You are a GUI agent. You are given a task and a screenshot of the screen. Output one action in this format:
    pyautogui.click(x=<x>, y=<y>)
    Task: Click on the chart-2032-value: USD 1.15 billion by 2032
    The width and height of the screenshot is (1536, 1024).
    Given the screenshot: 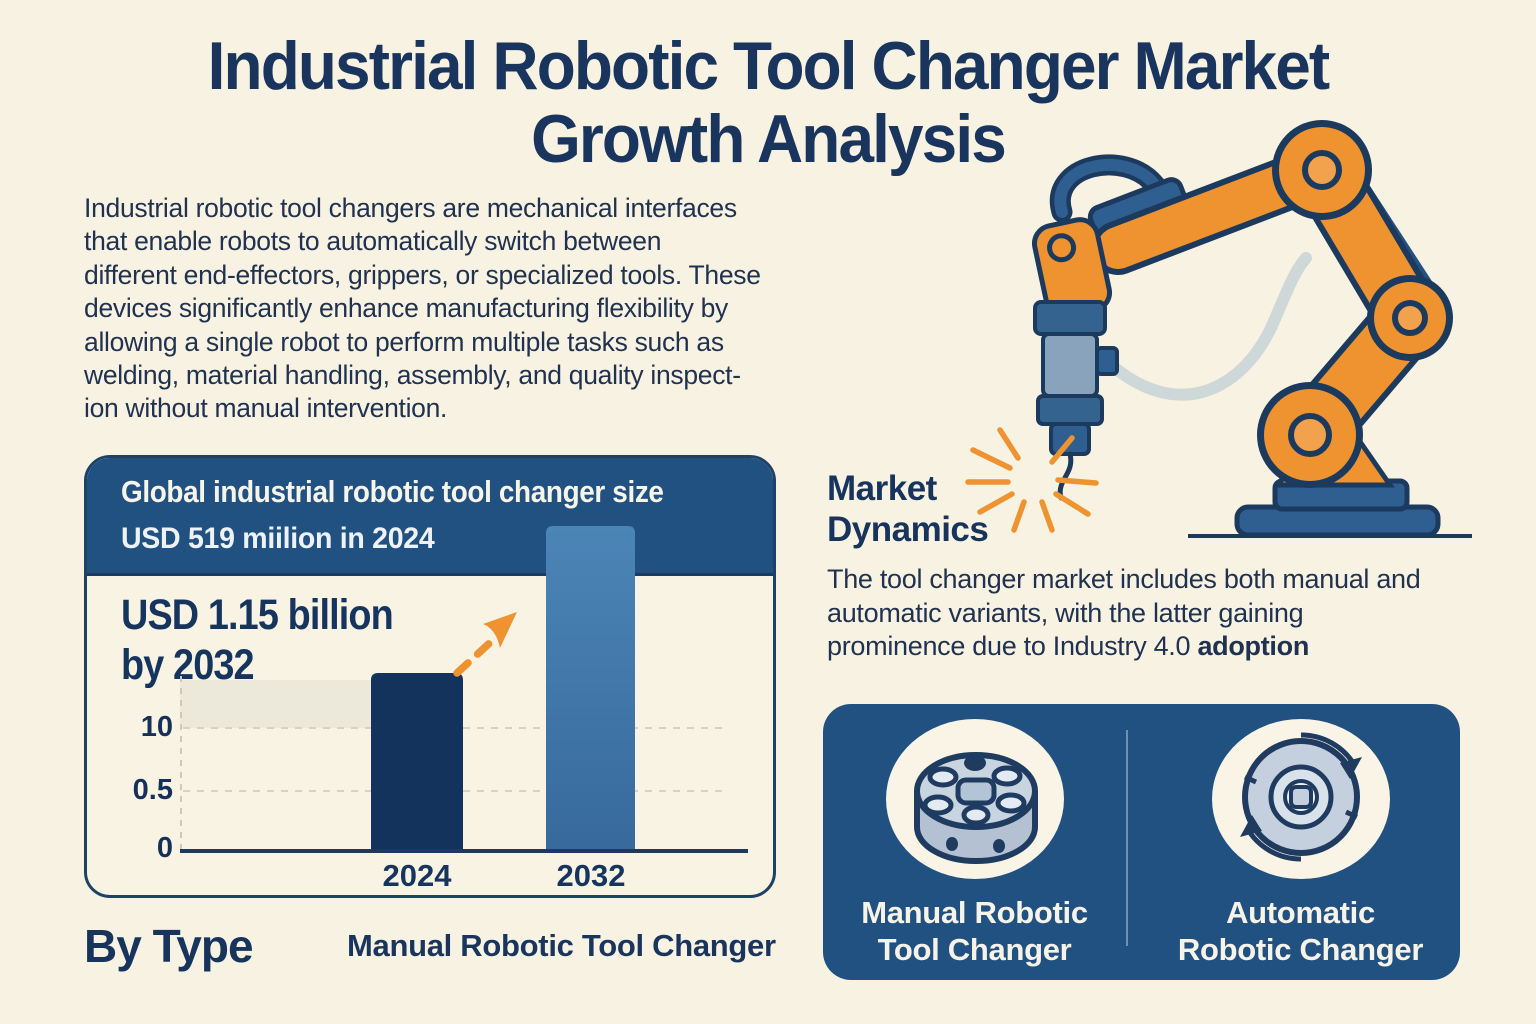 What is the action you would take?
    pyautogui.click(x=257, y=640)
    